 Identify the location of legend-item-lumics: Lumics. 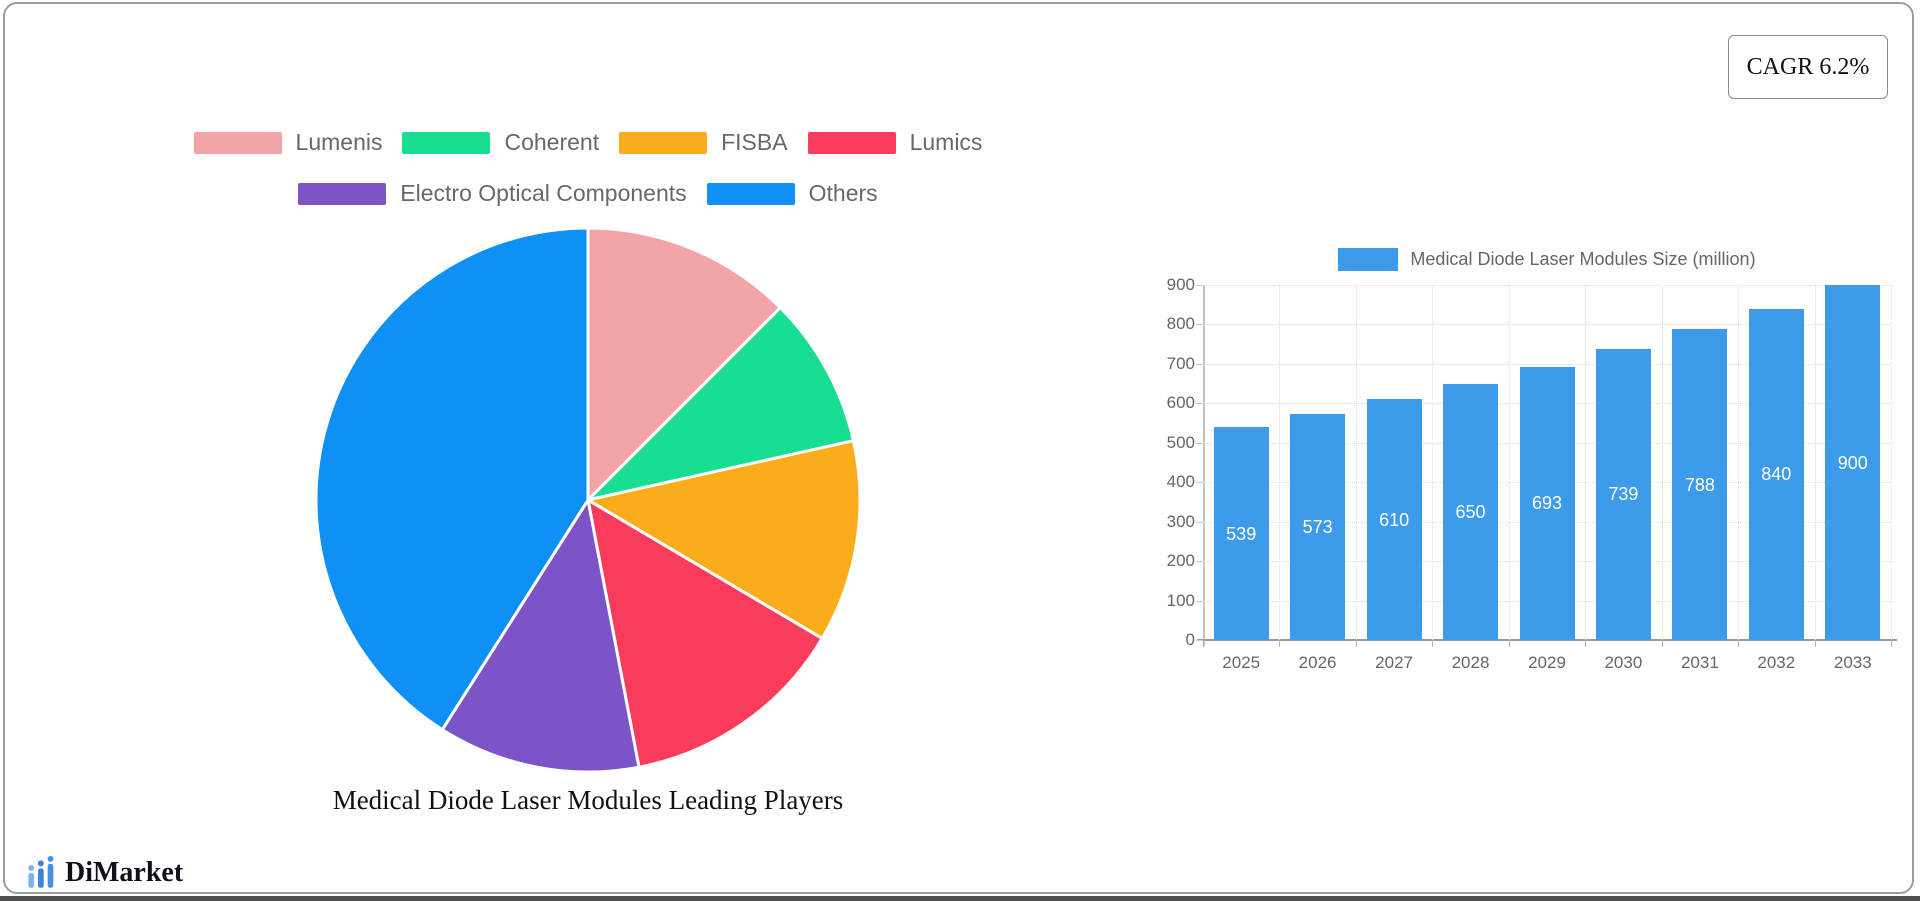
(895, 142).